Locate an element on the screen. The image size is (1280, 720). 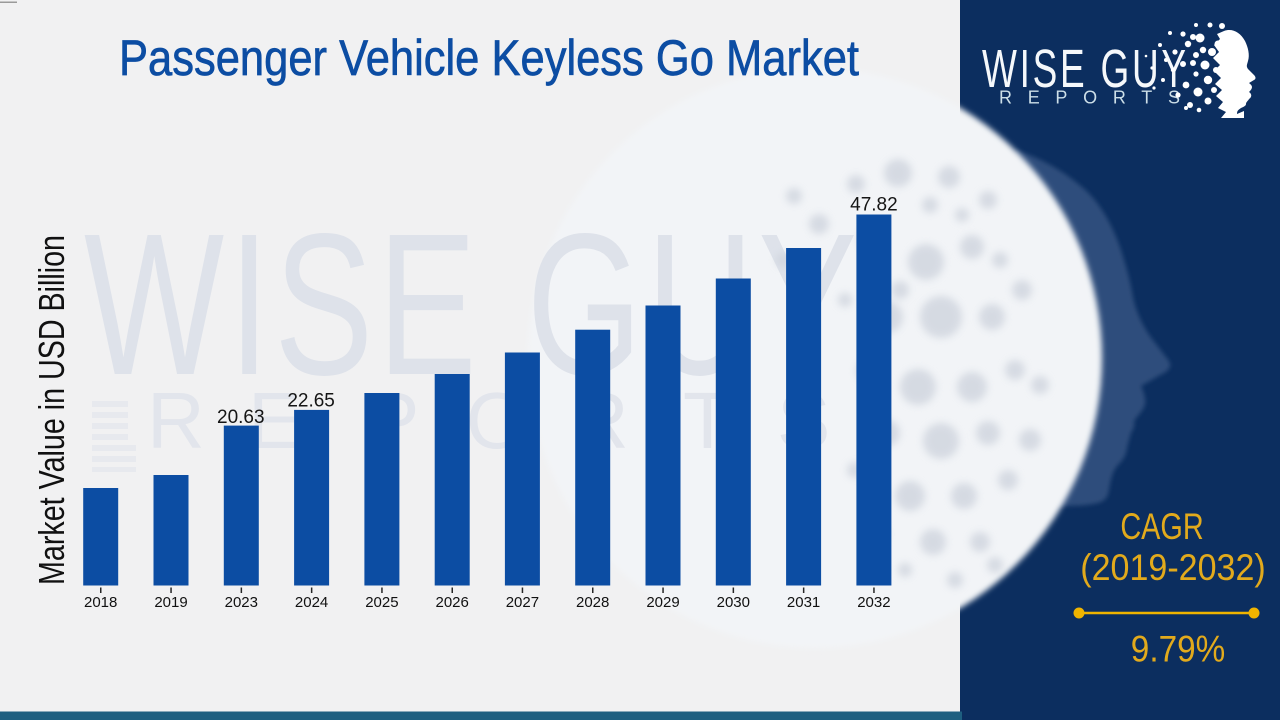
svg-text: 2018 is located at coordinates (100, 602).